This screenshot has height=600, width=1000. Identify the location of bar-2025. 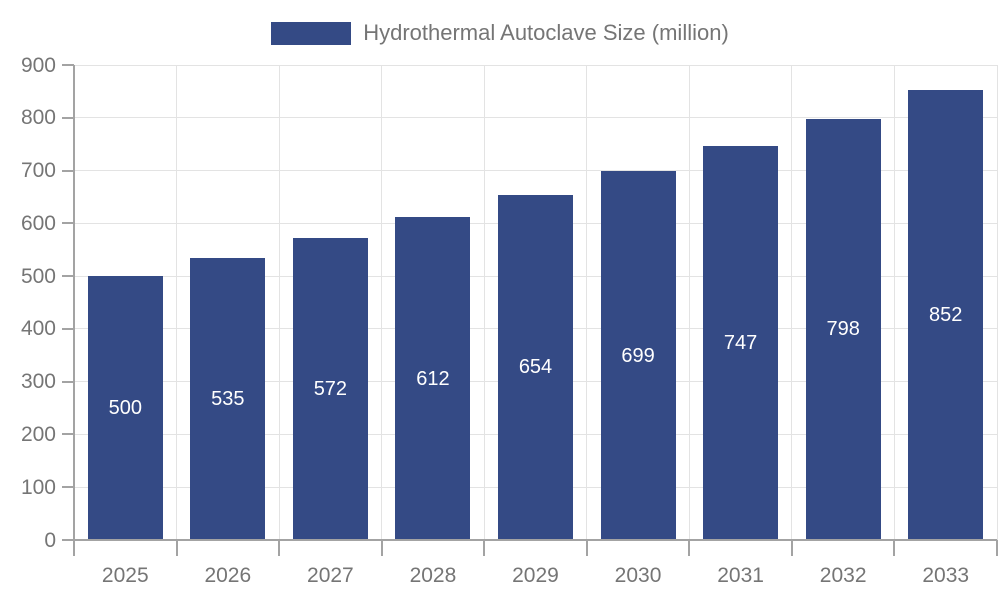
(125, 408).